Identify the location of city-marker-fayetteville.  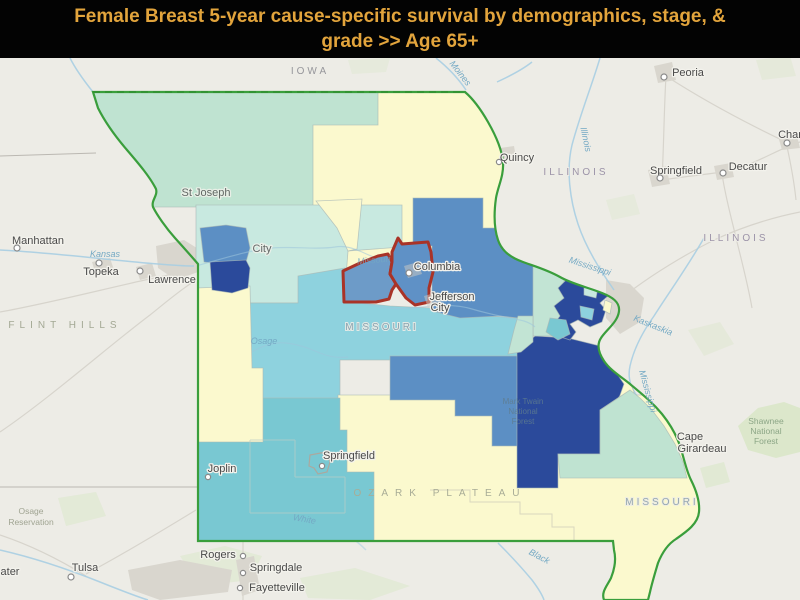
(240, 588).